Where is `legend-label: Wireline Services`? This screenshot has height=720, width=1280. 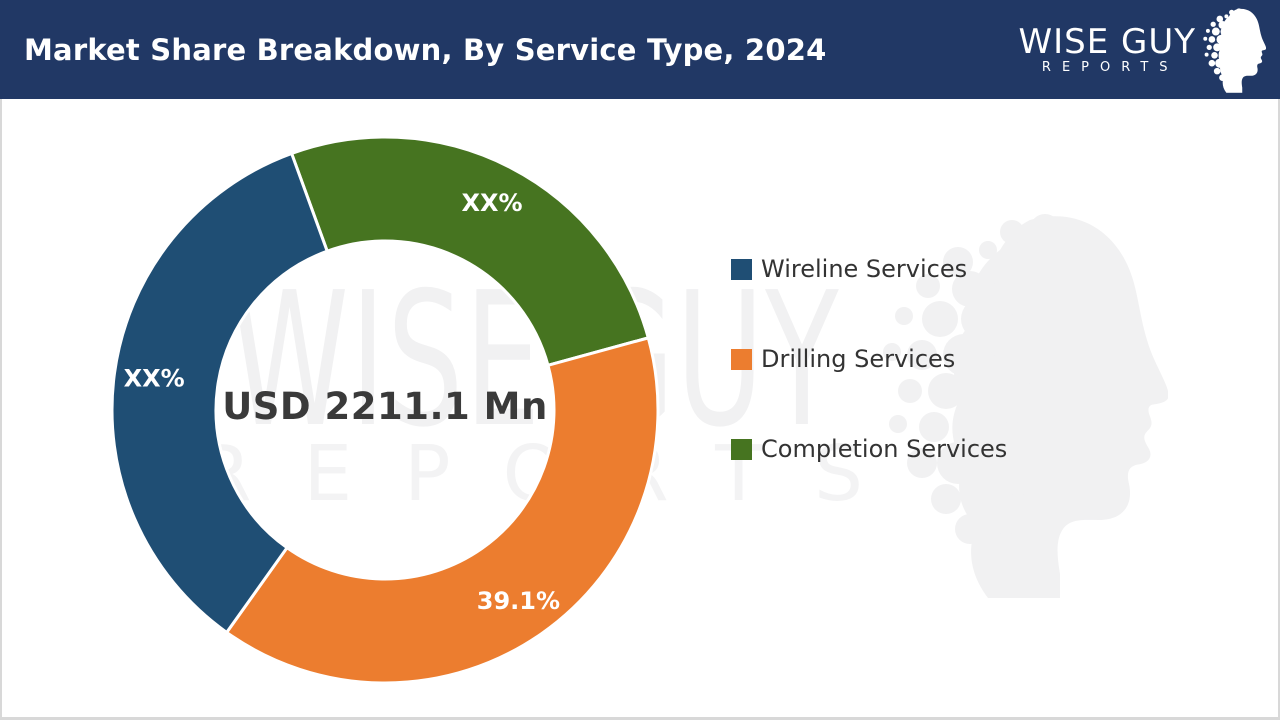 legend-label: Wireline Services is located at coordinates (864, 269).